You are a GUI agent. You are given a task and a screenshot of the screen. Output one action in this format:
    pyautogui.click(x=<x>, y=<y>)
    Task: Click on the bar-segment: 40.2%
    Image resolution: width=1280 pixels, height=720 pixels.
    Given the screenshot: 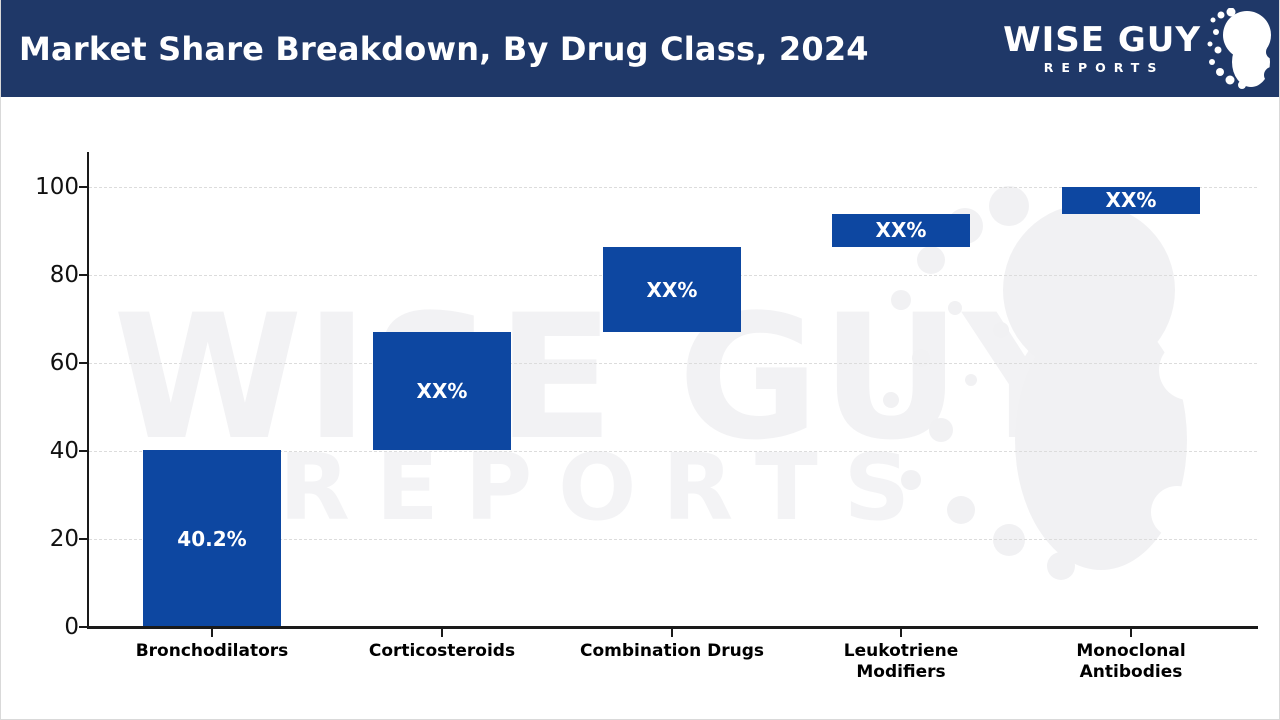 What is the action you would take?
    pyautogui.click(x=212, y=538)
    